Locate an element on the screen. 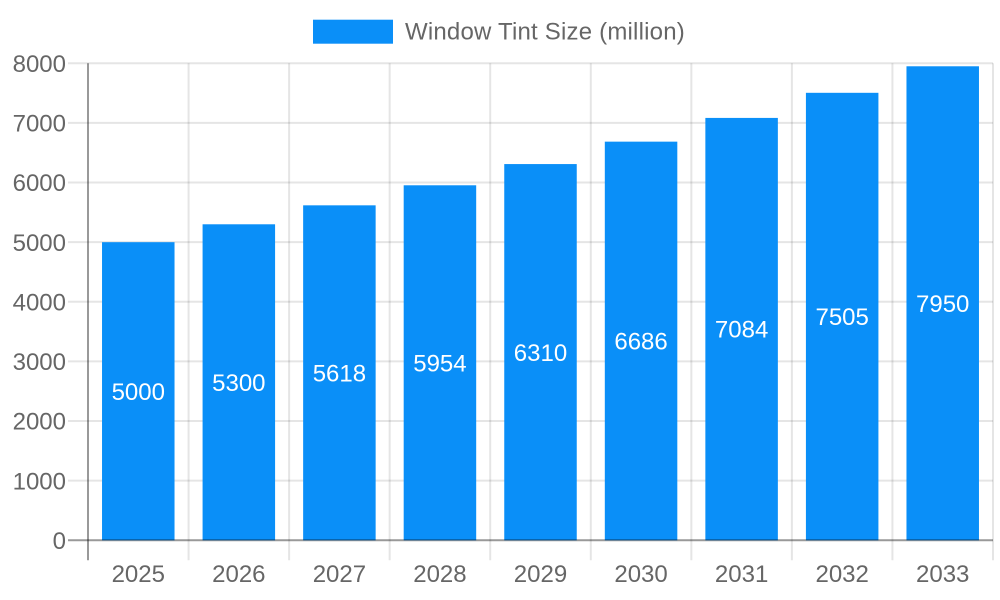  svg-text: 0 is located at coordinates (59, 541).